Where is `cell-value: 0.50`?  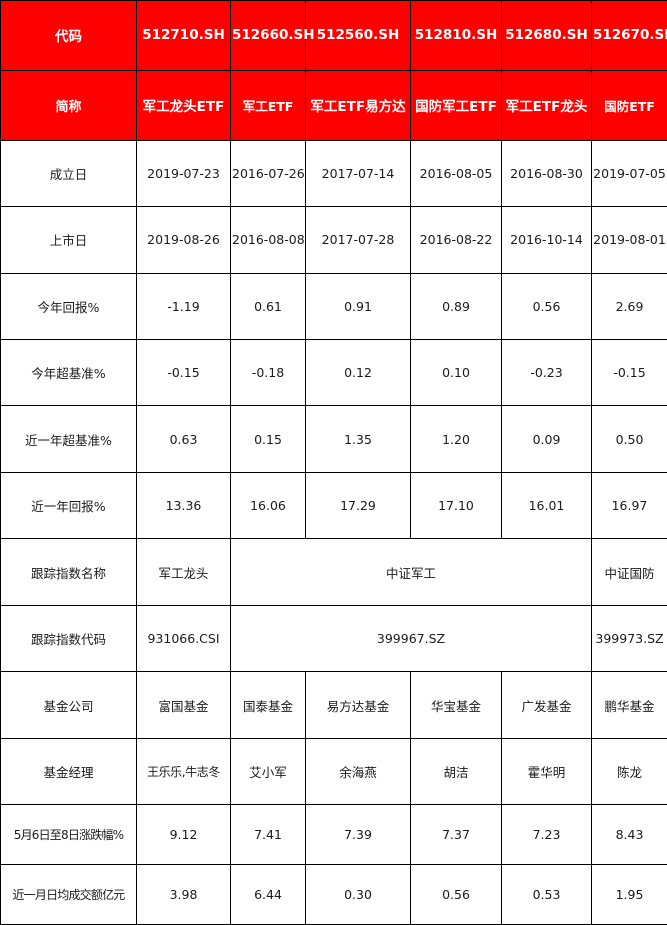
cell-value: 0.50 is located at coordinates (629, 439).